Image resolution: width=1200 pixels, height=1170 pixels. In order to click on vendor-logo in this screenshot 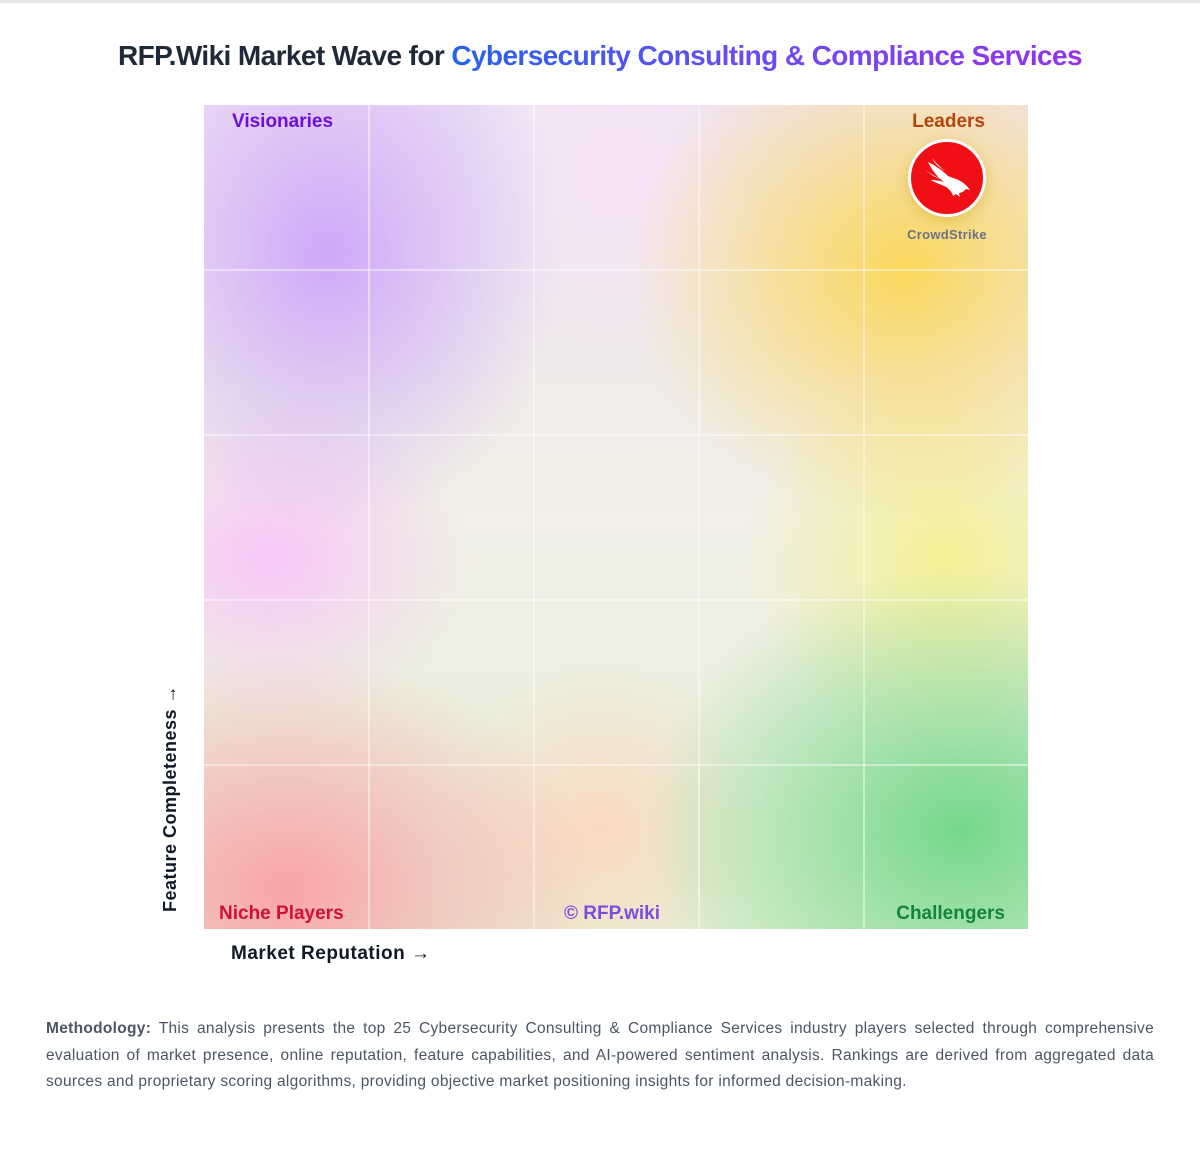, I will do `click(947, 178)`.